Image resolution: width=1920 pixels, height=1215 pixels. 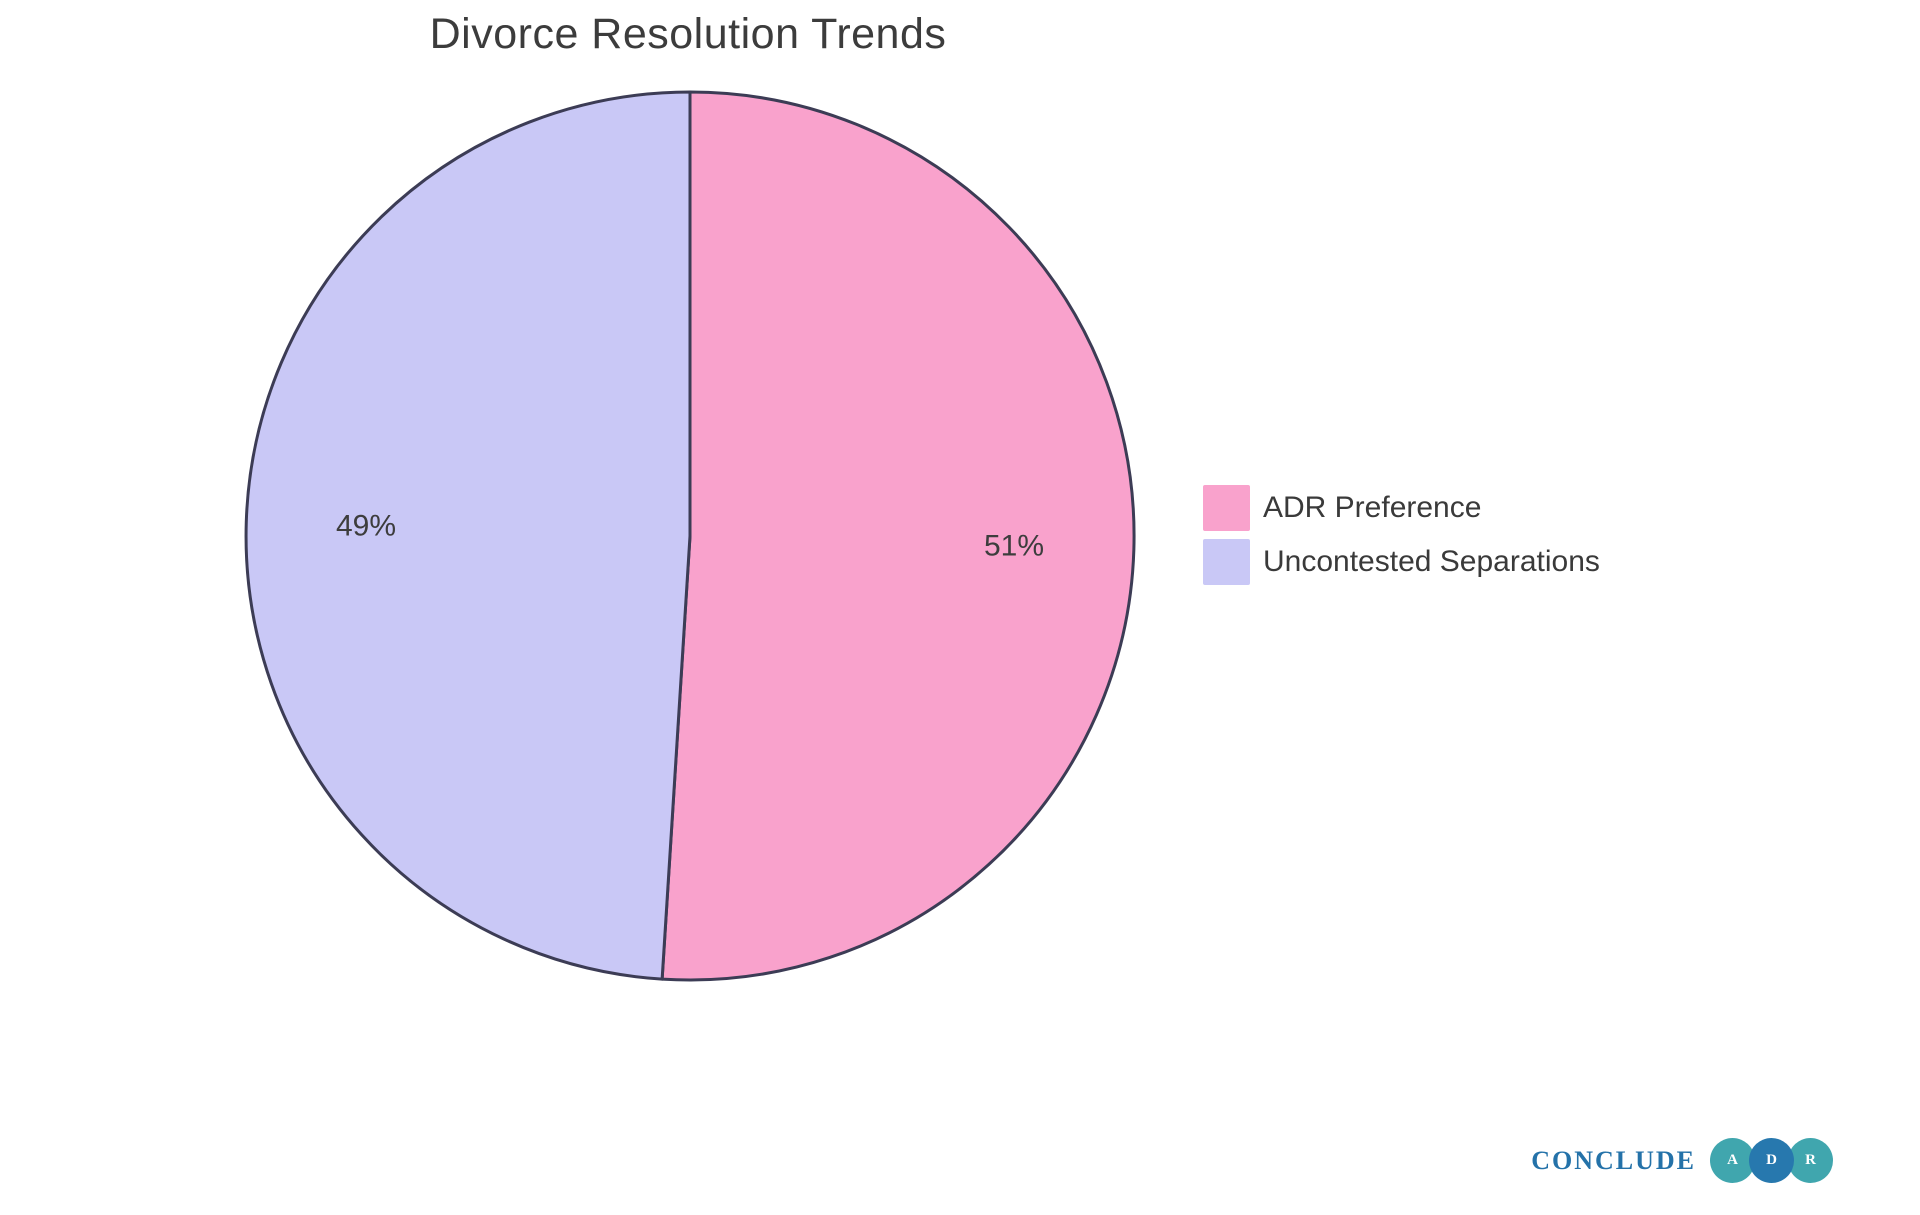 I want to click on chart-legend: ADR Preference Uncontested Separations, so click(x=1401, y=535).